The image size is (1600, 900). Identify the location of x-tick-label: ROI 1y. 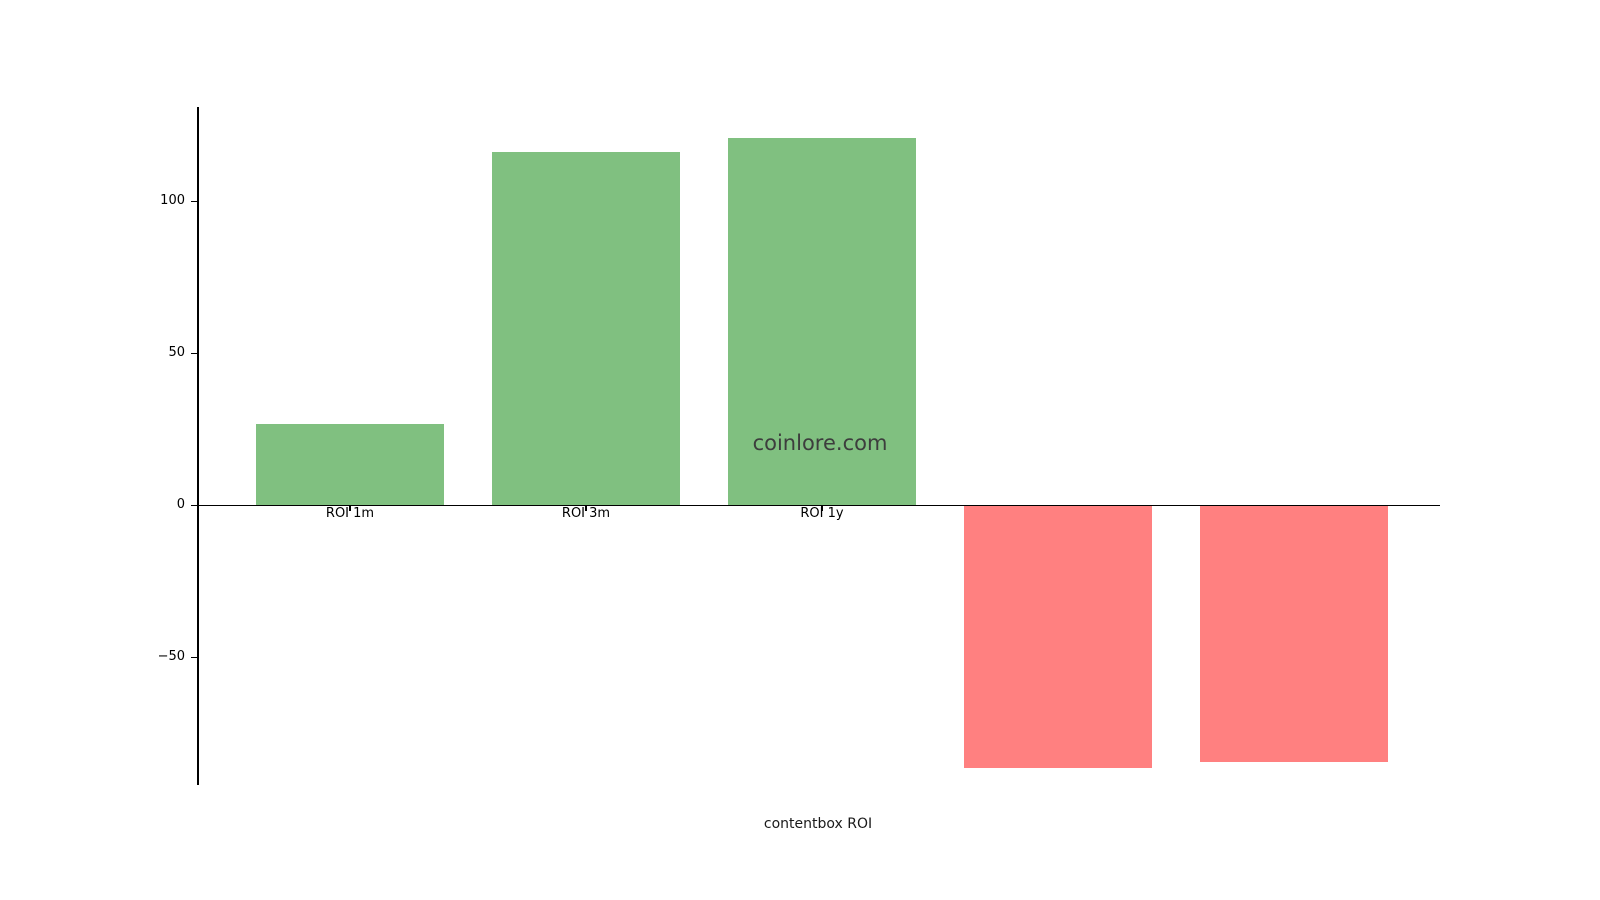
(822, 513).